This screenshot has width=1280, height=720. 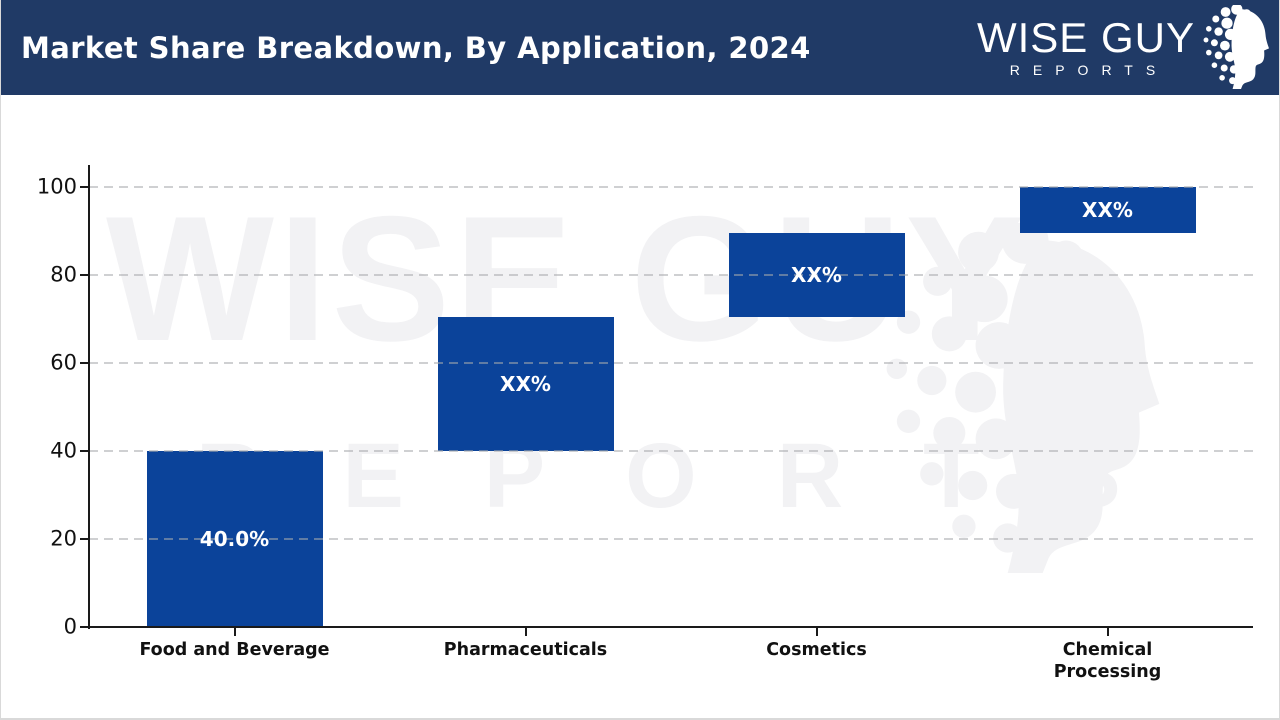 What do you see at coordinates (816, 650) in the screenshot?
I see `x-category-label: Cosmetics` at bounding box center [816, 650].